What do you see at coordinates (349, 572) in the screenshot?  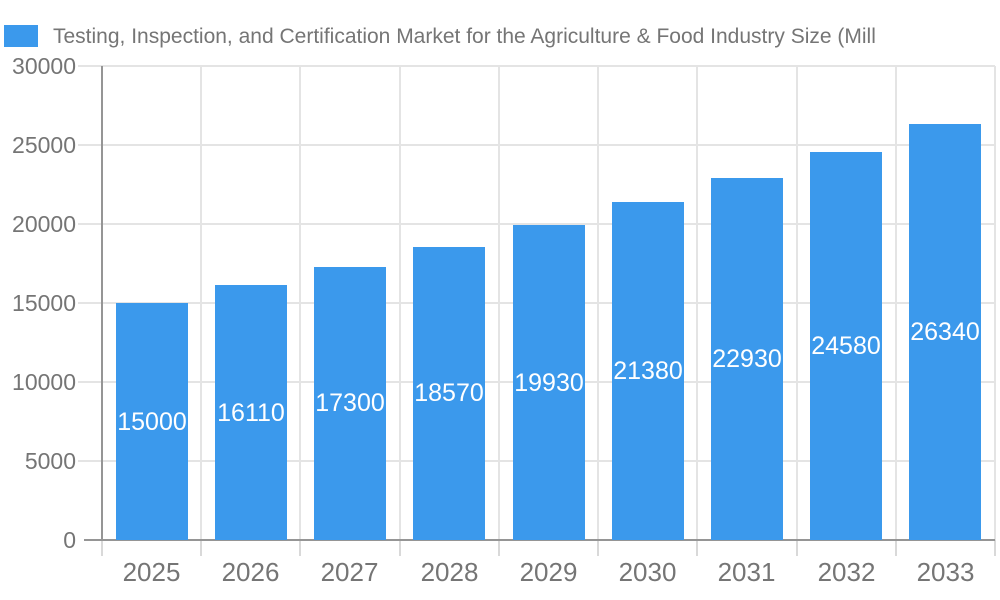 I see `x-axis-tick-label: 2027` at bounding box center [349, 572].